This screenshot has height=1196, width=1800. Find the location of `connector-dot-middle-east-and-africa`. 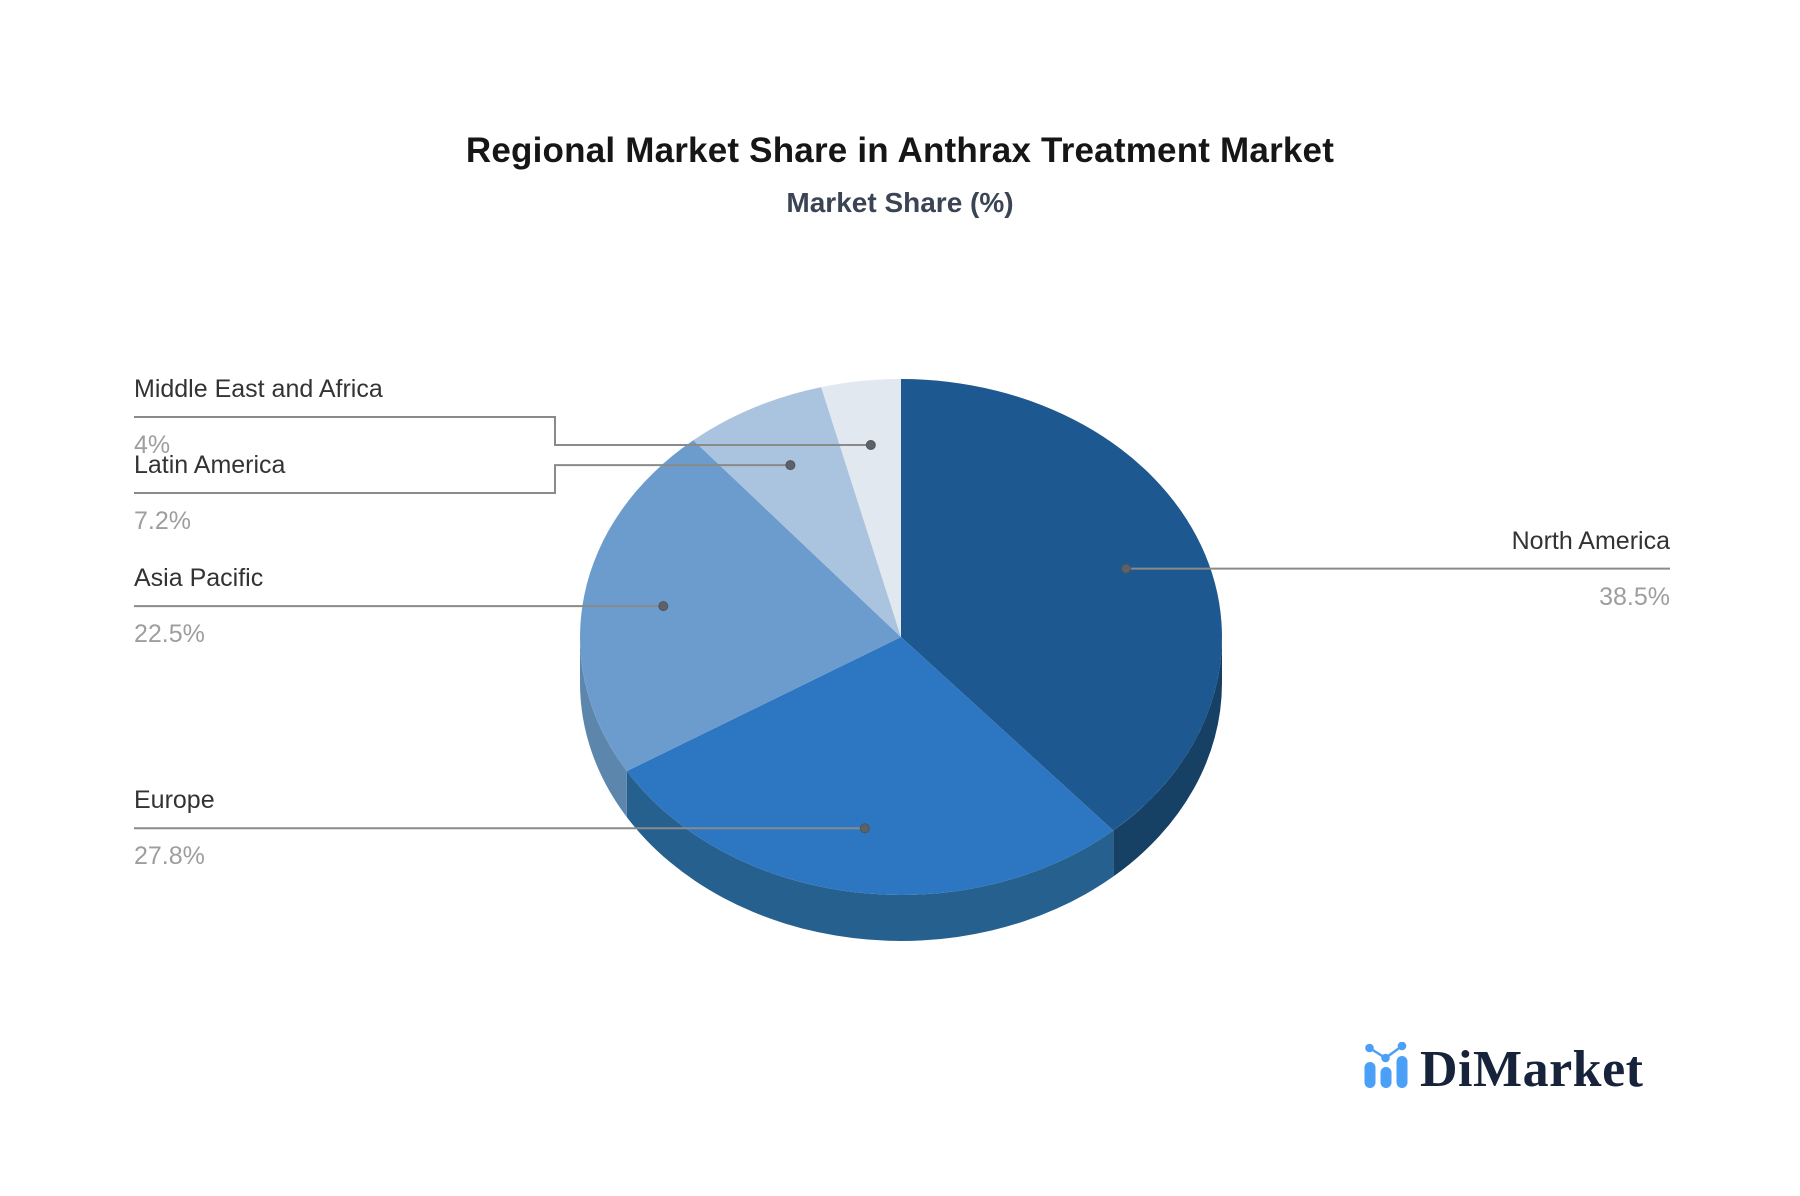

connector-dot-middle-east-and-africa is located at coordinates (870, 445).